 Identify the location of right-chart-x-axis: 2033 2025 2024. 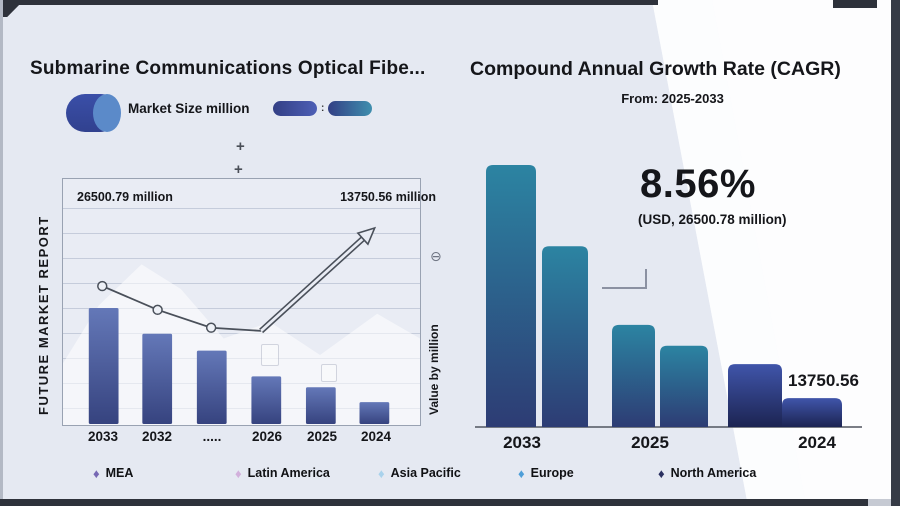
(670, 444).